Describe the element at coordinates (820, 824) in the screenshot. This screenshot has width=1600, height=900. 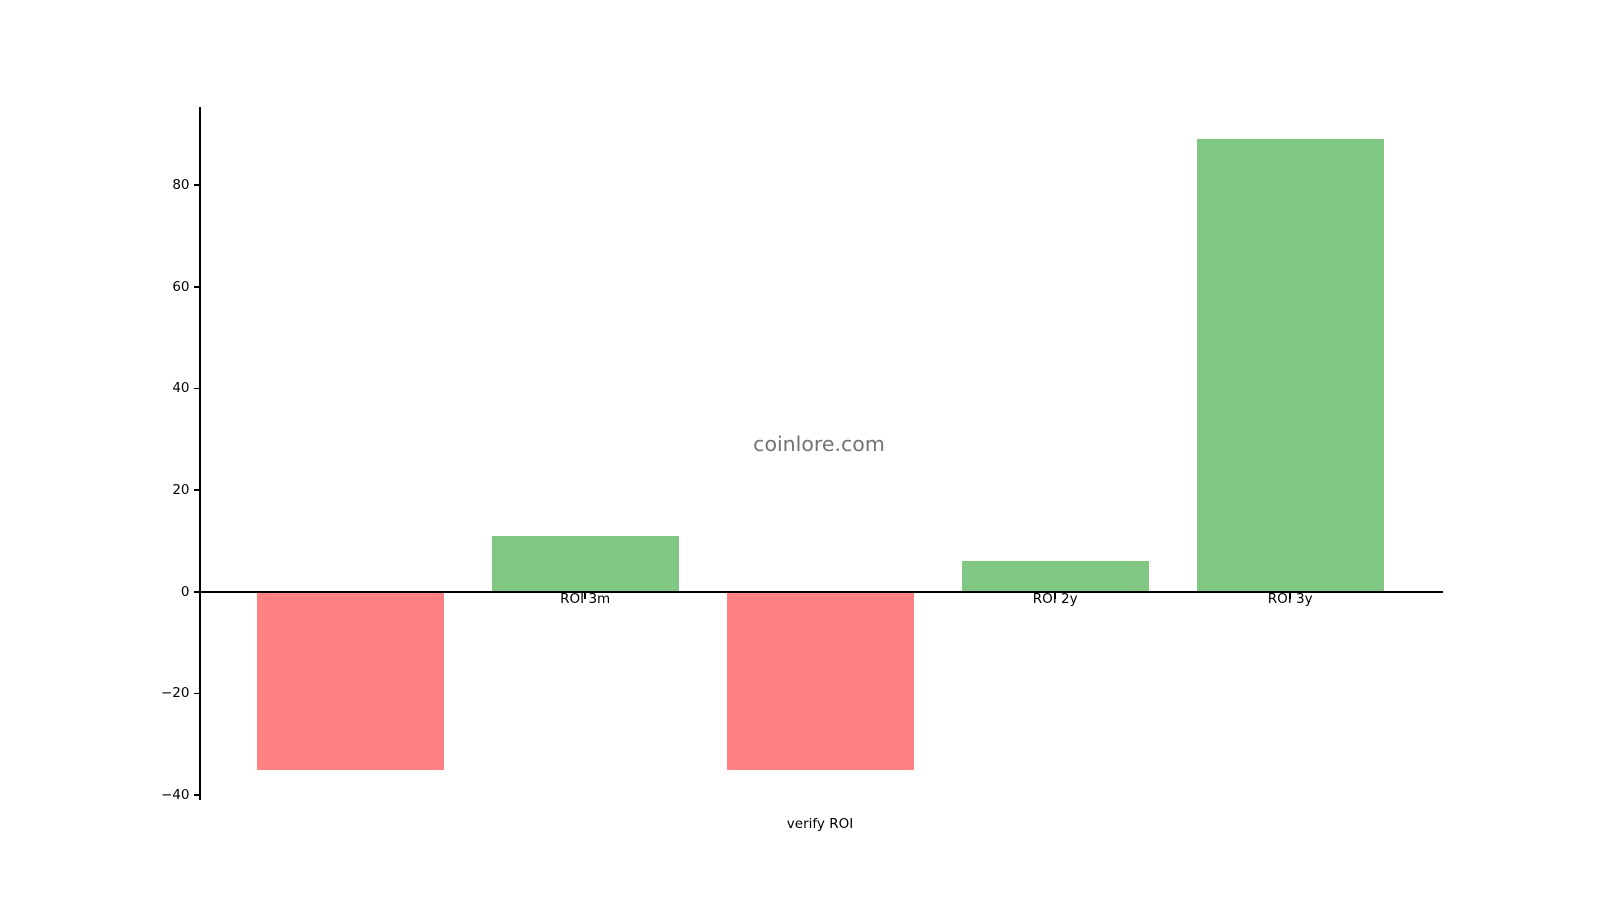
I see `x-axis-title: verify ROI` at that location.